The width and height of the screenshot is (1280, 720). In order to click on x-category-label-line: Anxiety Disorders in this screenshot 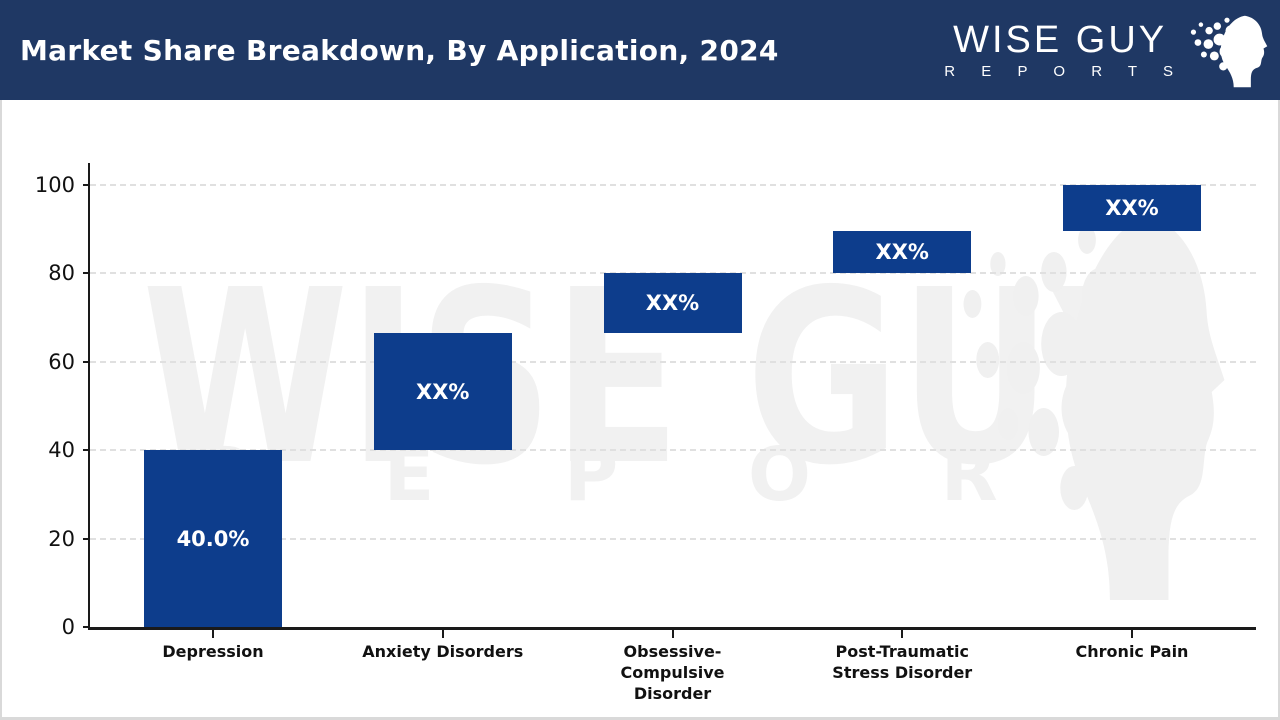, I will do `click(443, 651)`.